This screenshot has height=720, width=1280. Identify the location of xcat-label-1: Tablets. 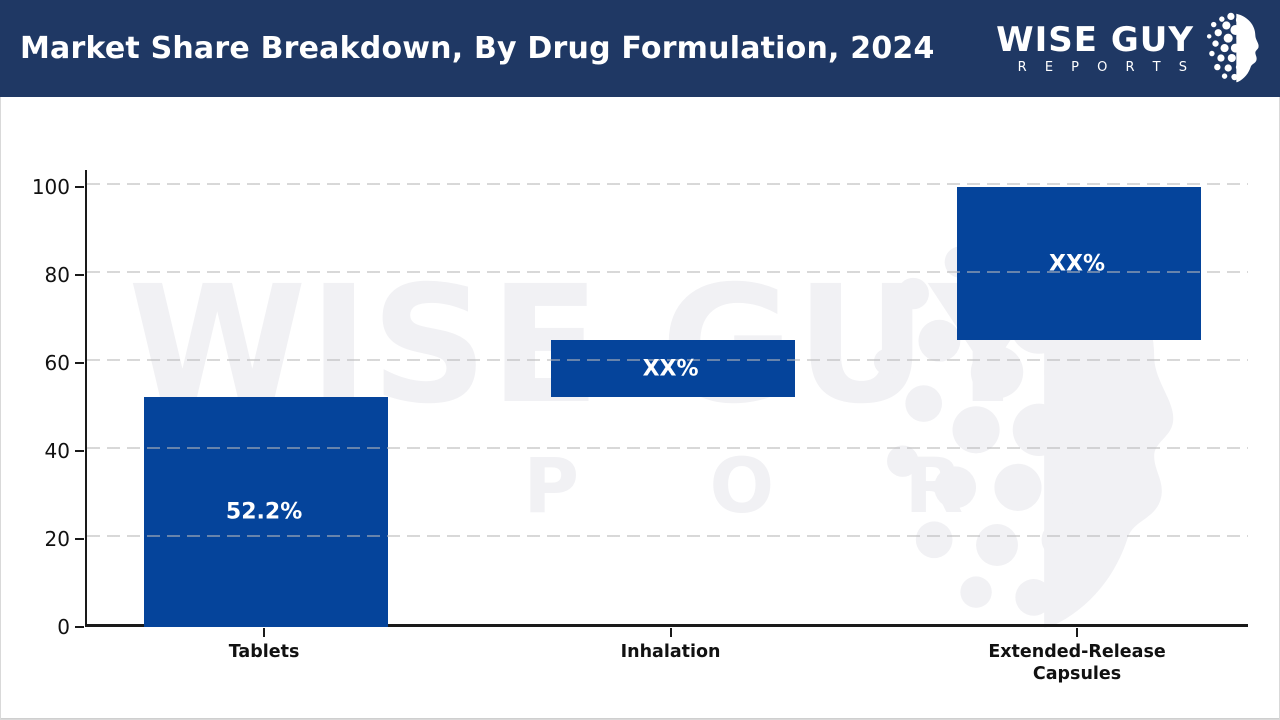
(264, 652).